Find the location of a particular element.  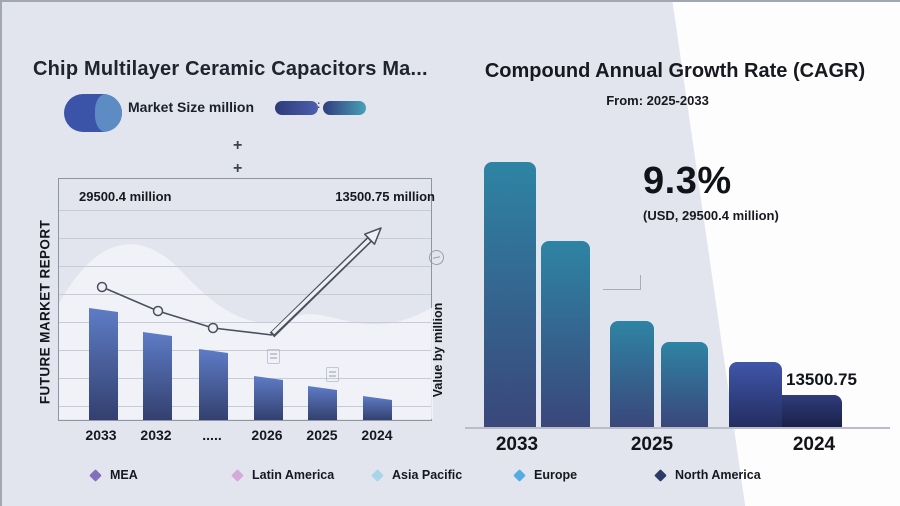

legend-label: Latin America is located at coordinates (293, 475).